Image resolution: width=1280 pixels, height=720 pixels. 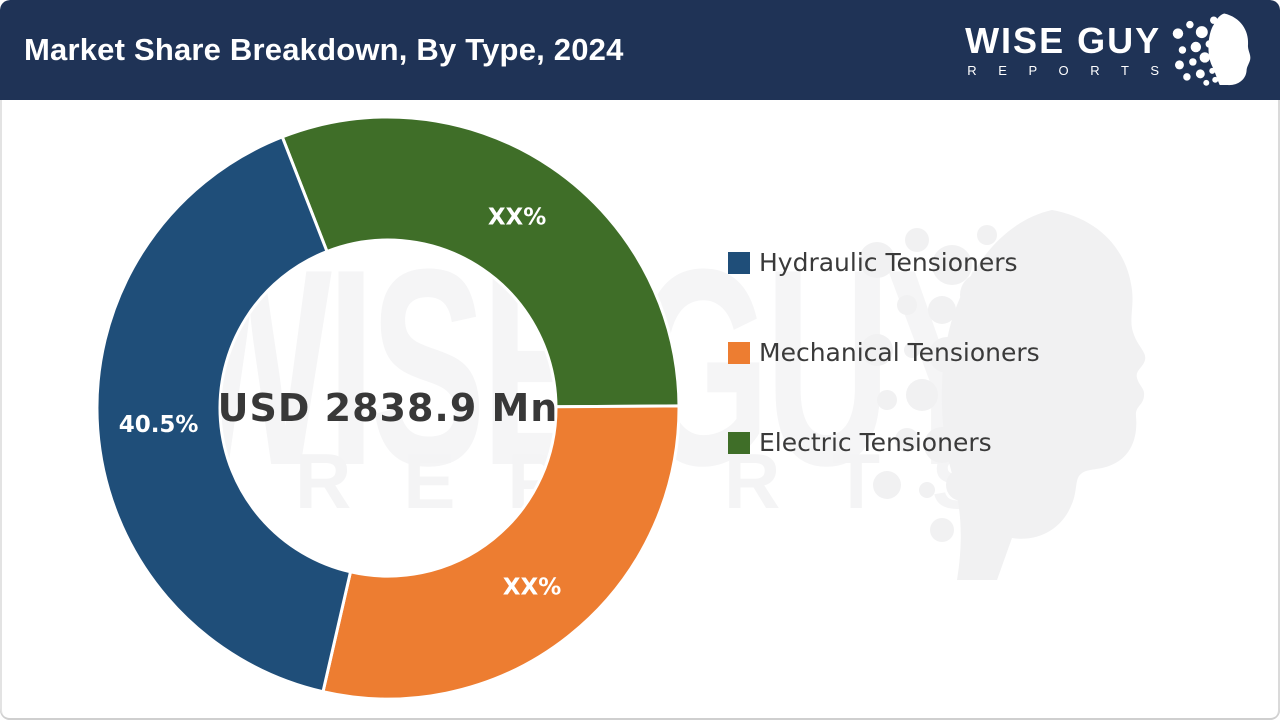 What do you see at coordinates (739, 262) in the screenshot?
I see `legend-swatch-hydraulic` at bounding box center [739, 262].